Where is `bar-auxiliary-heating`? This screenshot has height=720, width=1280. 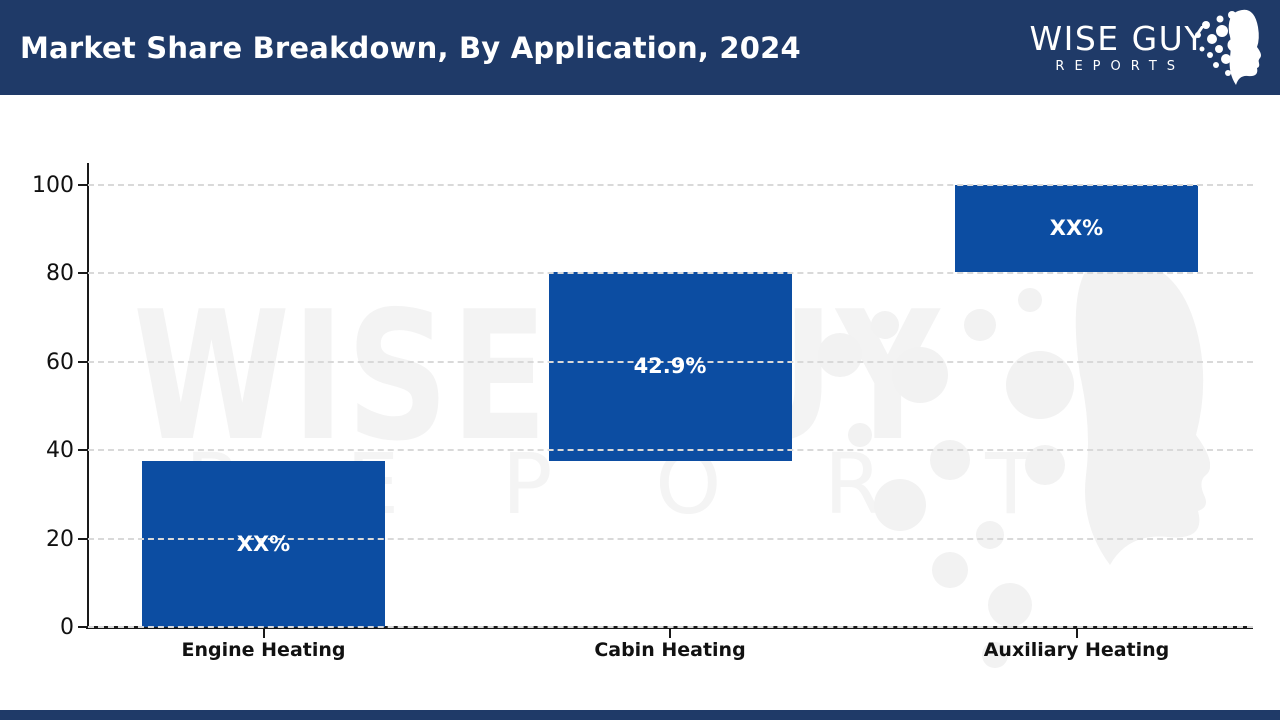 bar-auxiliary-heating is located at coordinates (1076, 228).